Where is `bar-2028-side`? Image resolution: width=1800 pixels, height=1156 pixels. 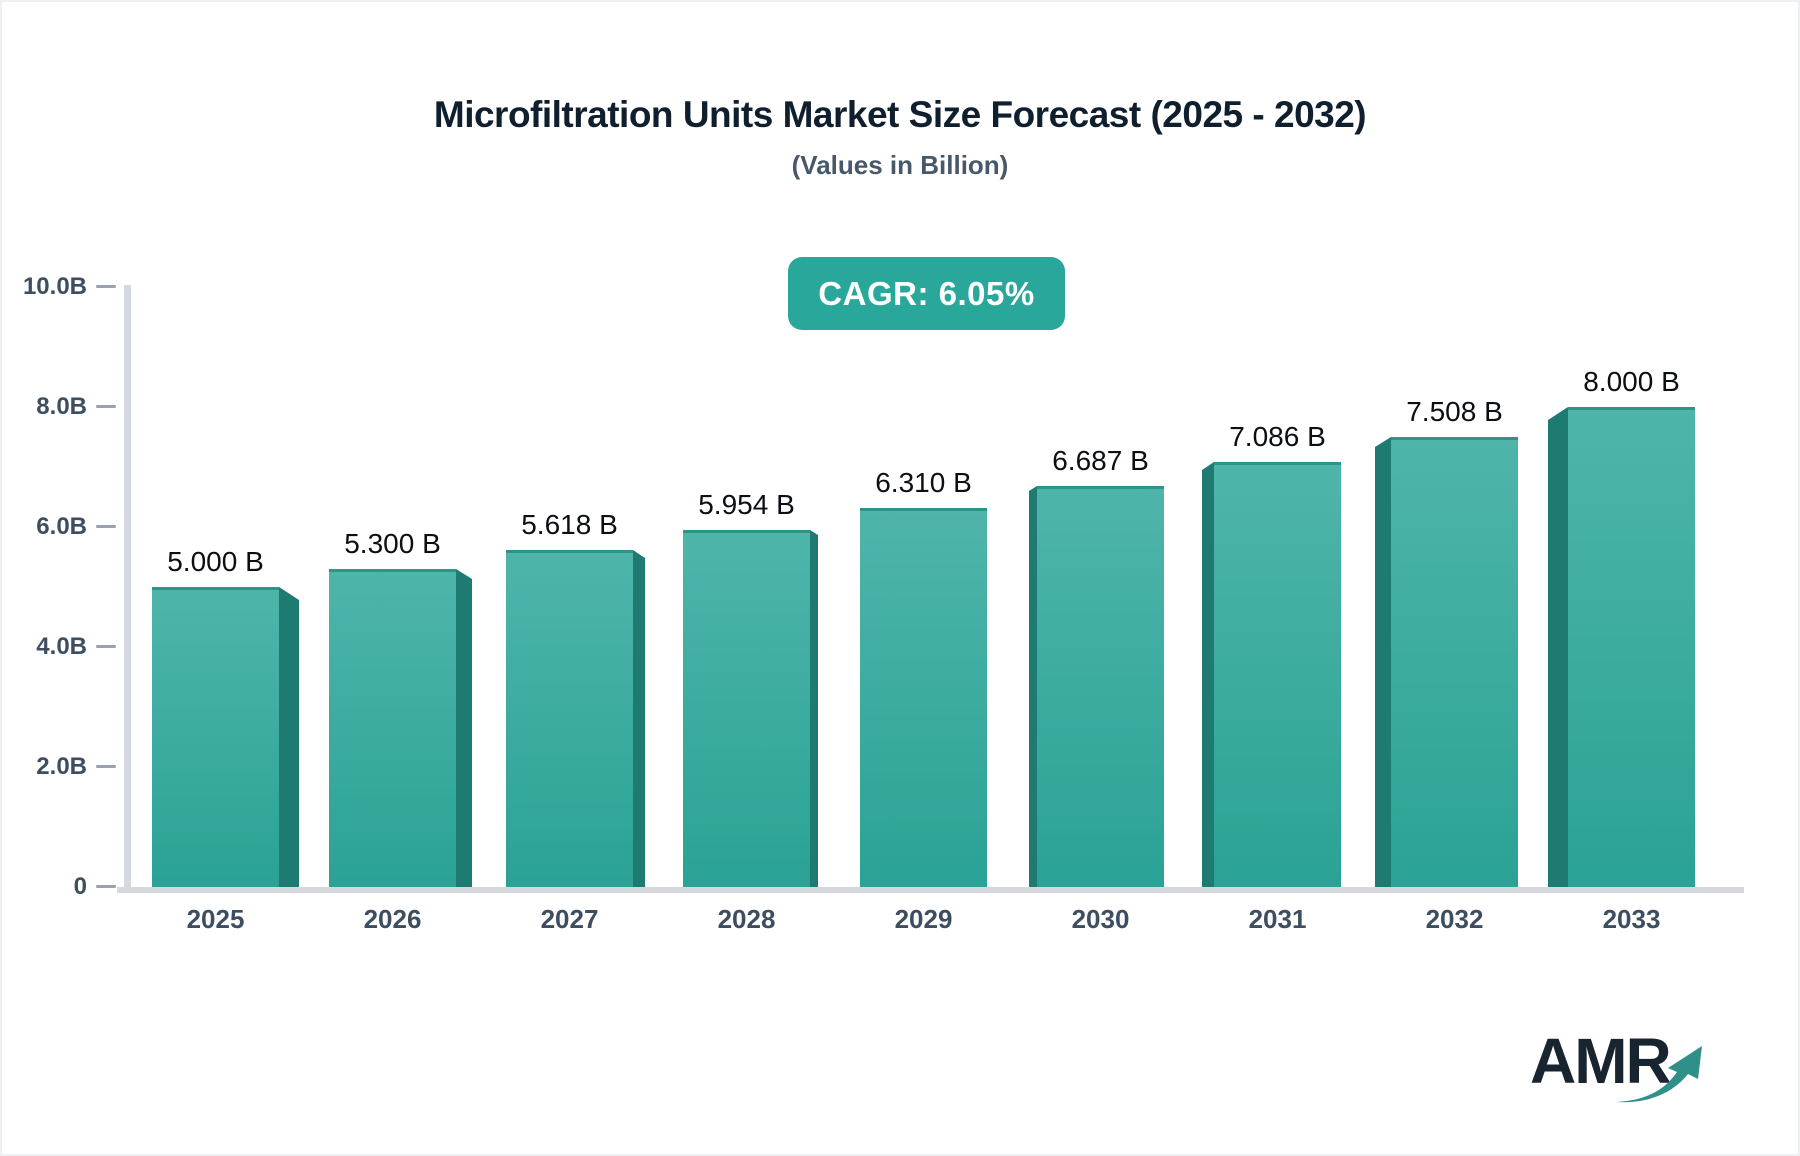
bar-2028-side is located at coordinates (814, 708).